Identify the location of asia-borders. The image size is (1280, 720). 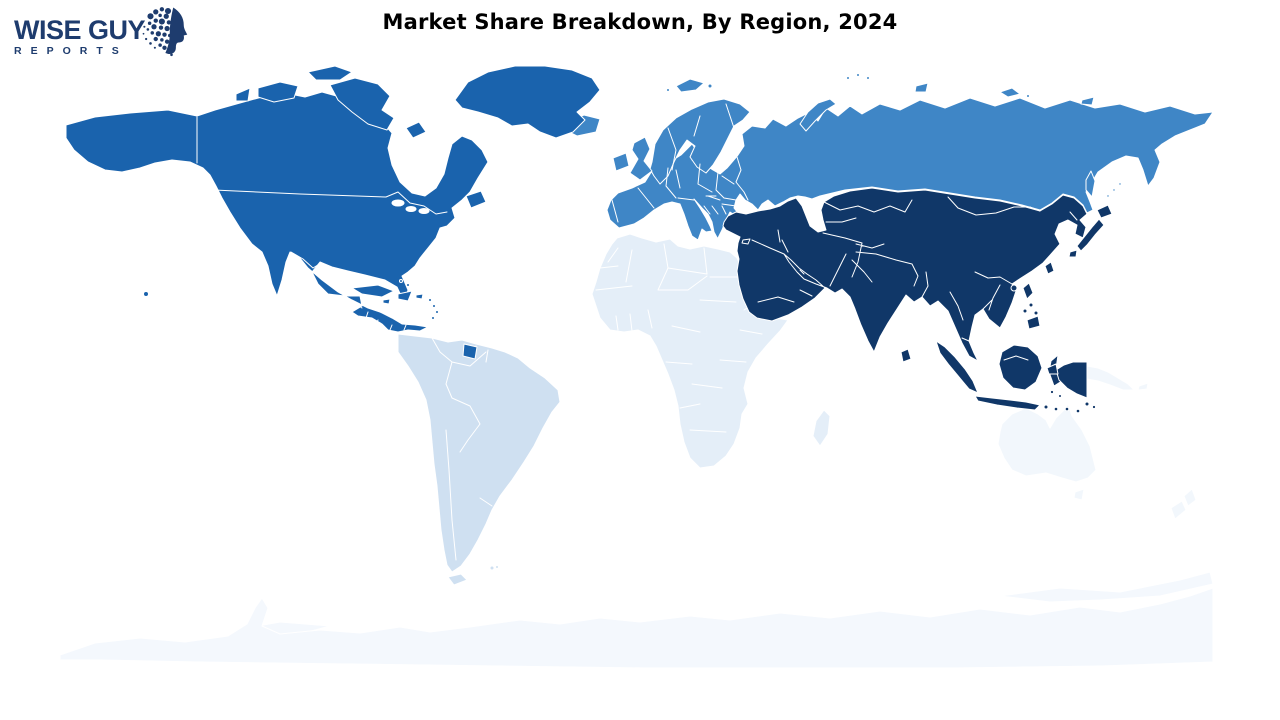
(914, 278).